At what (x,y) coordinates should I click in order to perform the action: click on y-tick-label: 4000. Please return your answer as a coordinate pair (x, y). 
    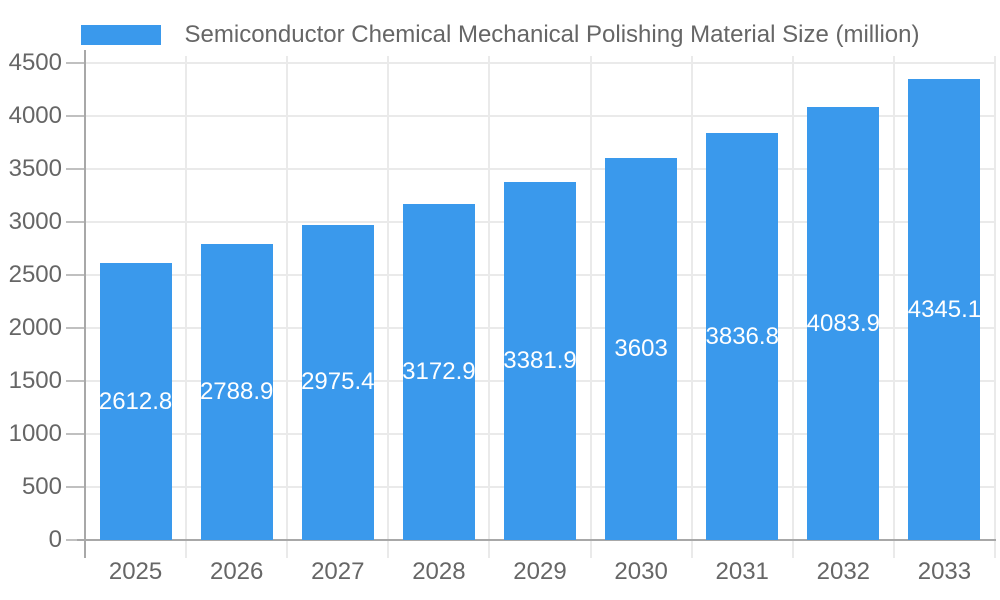
    Looking at the image, I should click on (35, 115).